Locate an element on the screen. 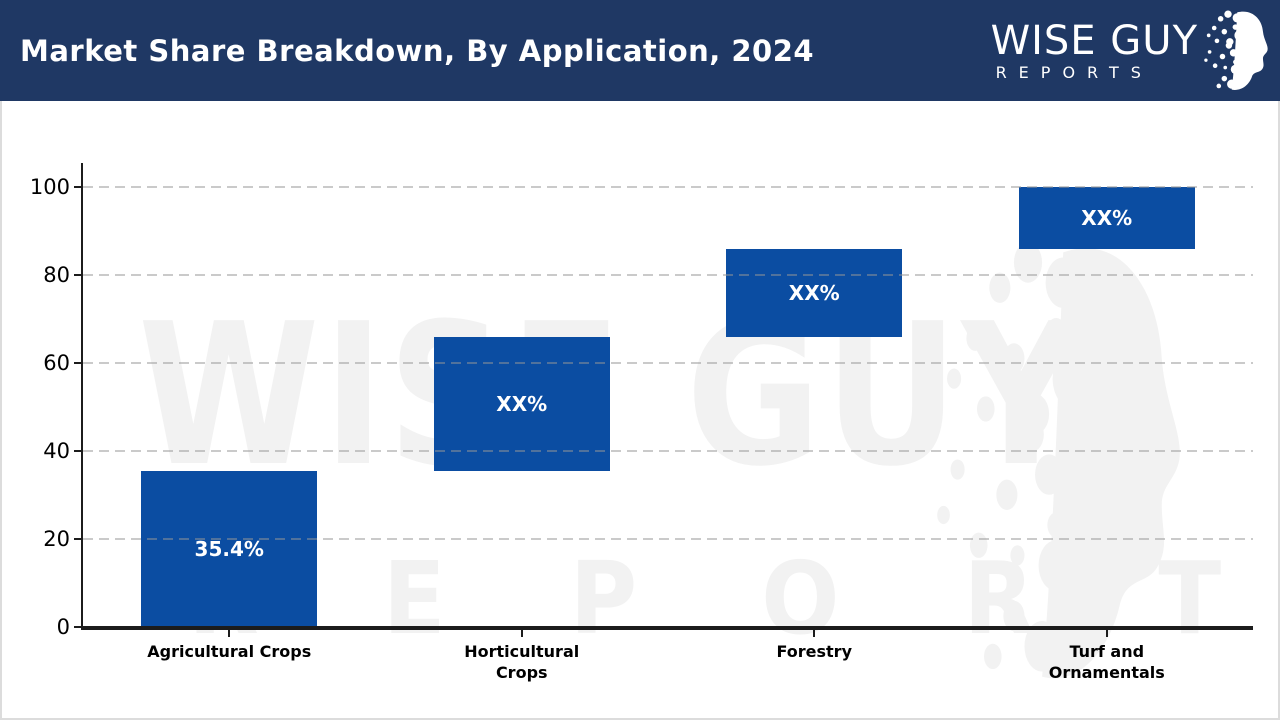  y-tick-label: 60 is located at coordinates (56, 363).